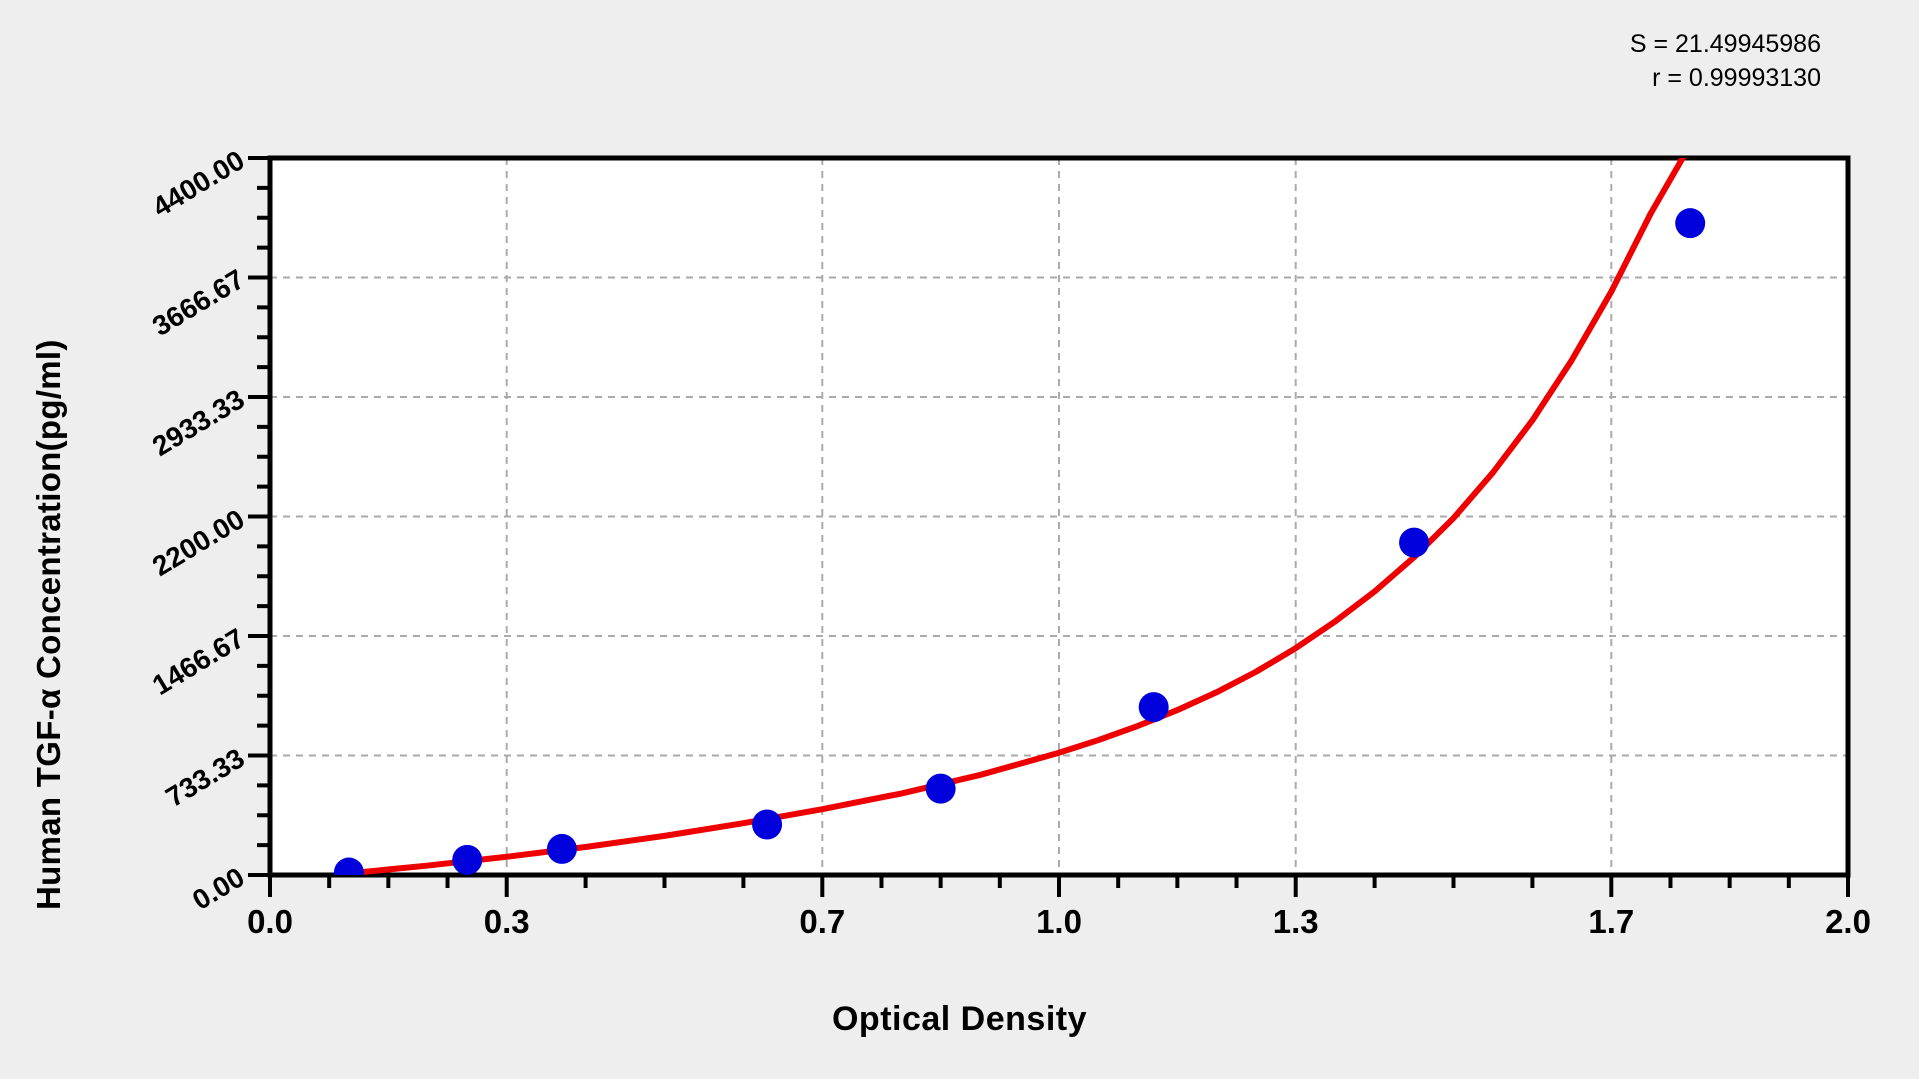 The width and height of the screenshot is (1919, 1079). What do you see at coordinates (1295, 921) in the screenshot?
I see `x-tick-label: 1.3` at bounding box center [1295, 921].